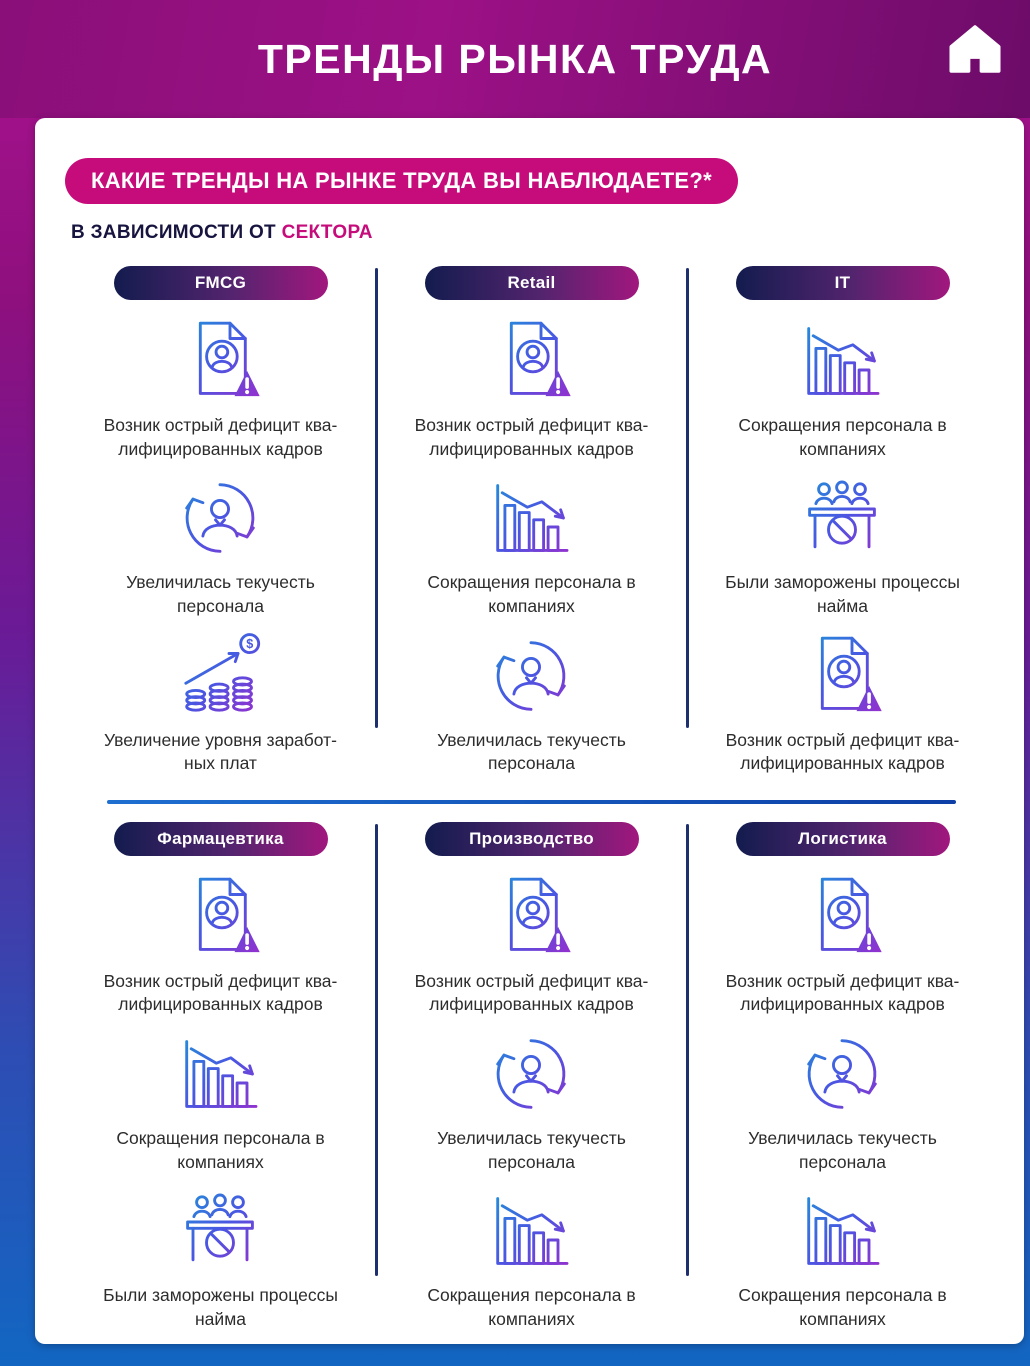 Image resolution: width=1030 pixels, height=1366 pixels. I want to click on sector-badge-fmcg: FMCG, so click(220, 283).